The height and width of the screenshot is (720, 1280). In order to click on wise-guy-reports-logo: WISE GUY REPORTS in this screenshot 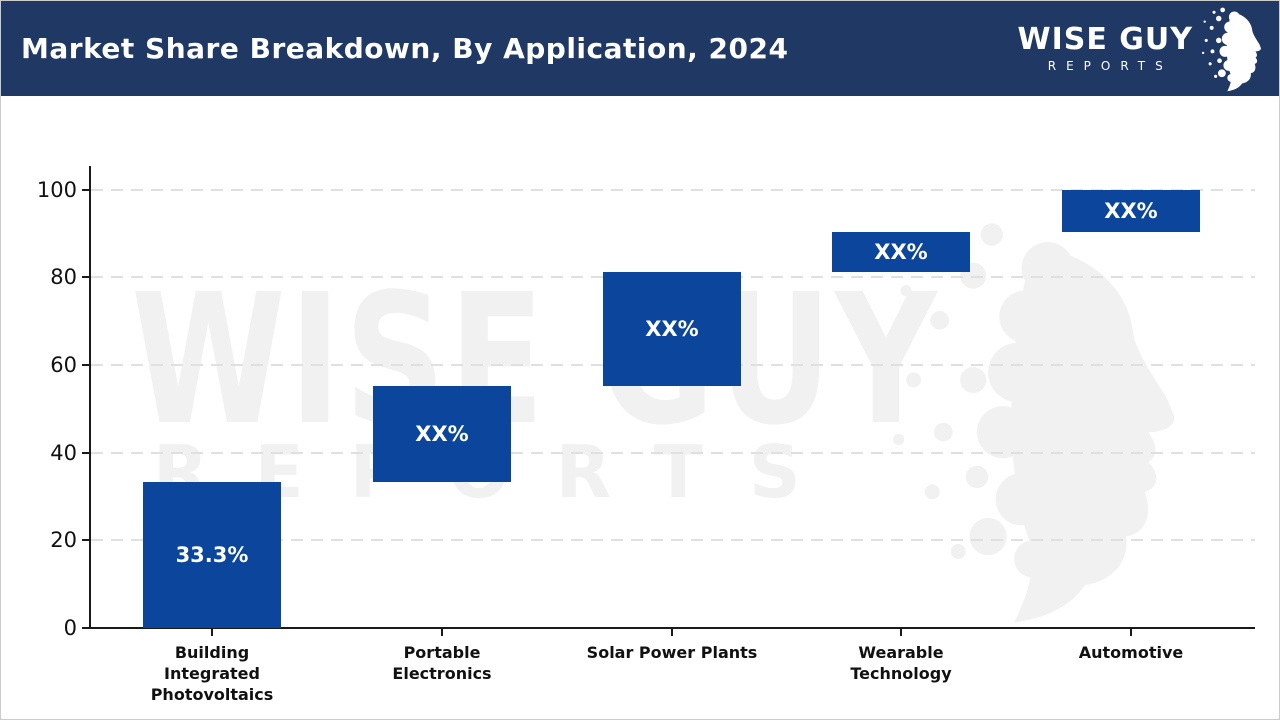, I will do `click(1145, 49)`.